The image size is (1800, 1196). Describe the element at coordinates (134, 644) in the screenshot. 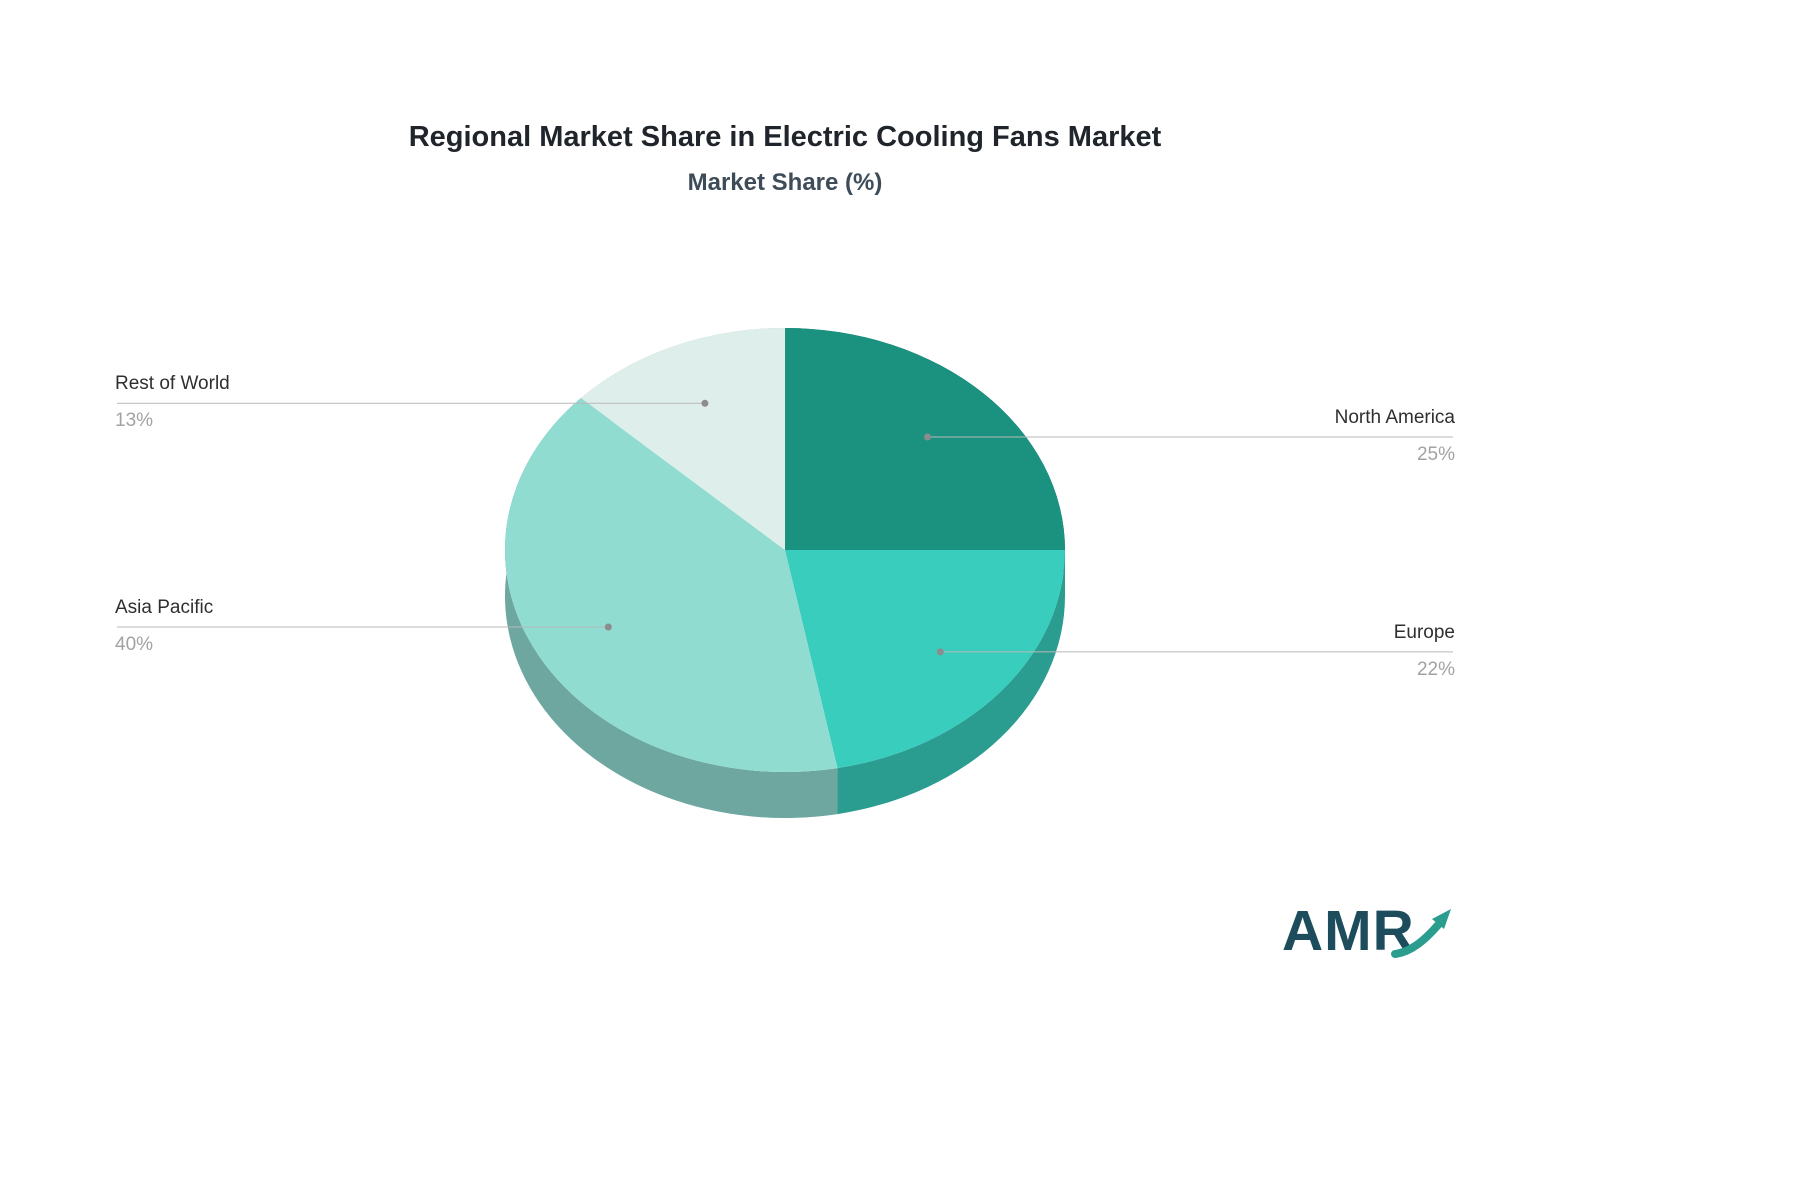

I see `slice-label-value: 40%` at that location.